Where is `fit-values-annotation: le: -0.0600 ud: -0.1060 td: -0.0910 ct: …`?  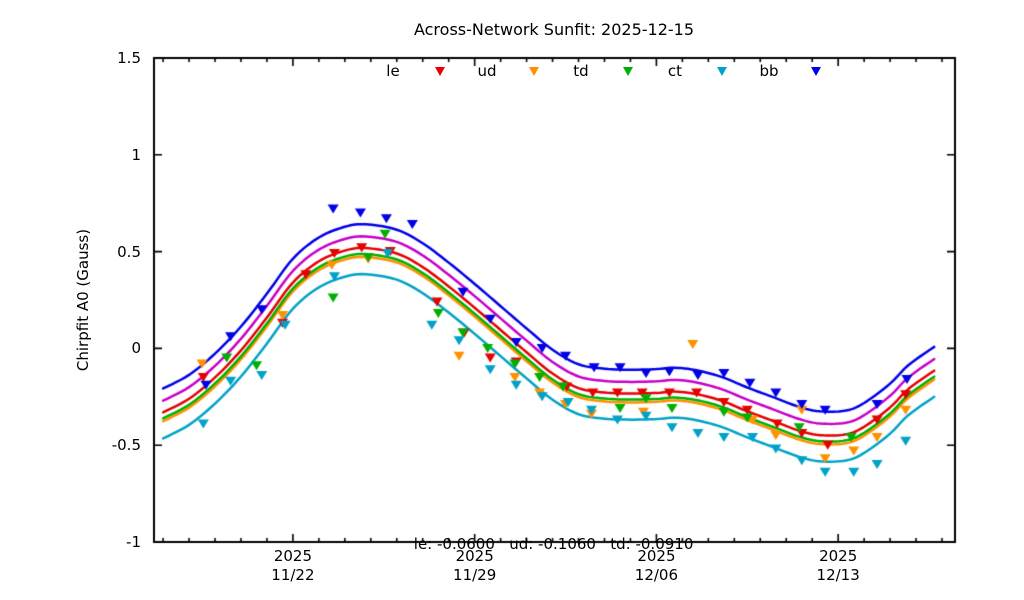 fit-values-annotation: le: -0.0600 ud: -0.1060 td: -0.0910 ct: … is located at coordinates (555, 541).